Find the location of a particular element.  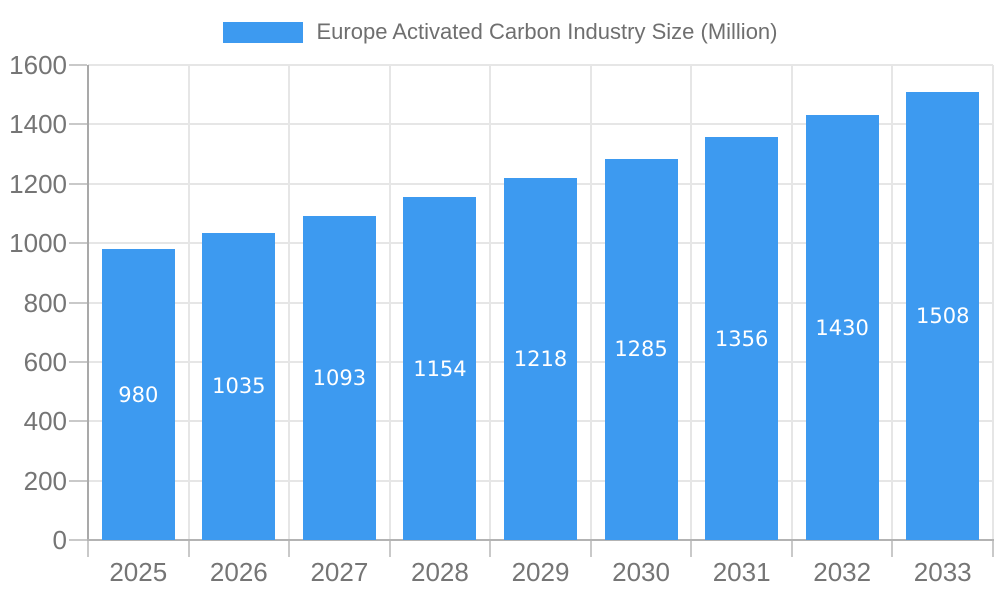

x-axis-tick-label: 2027 is located at coordinates (339, 572).